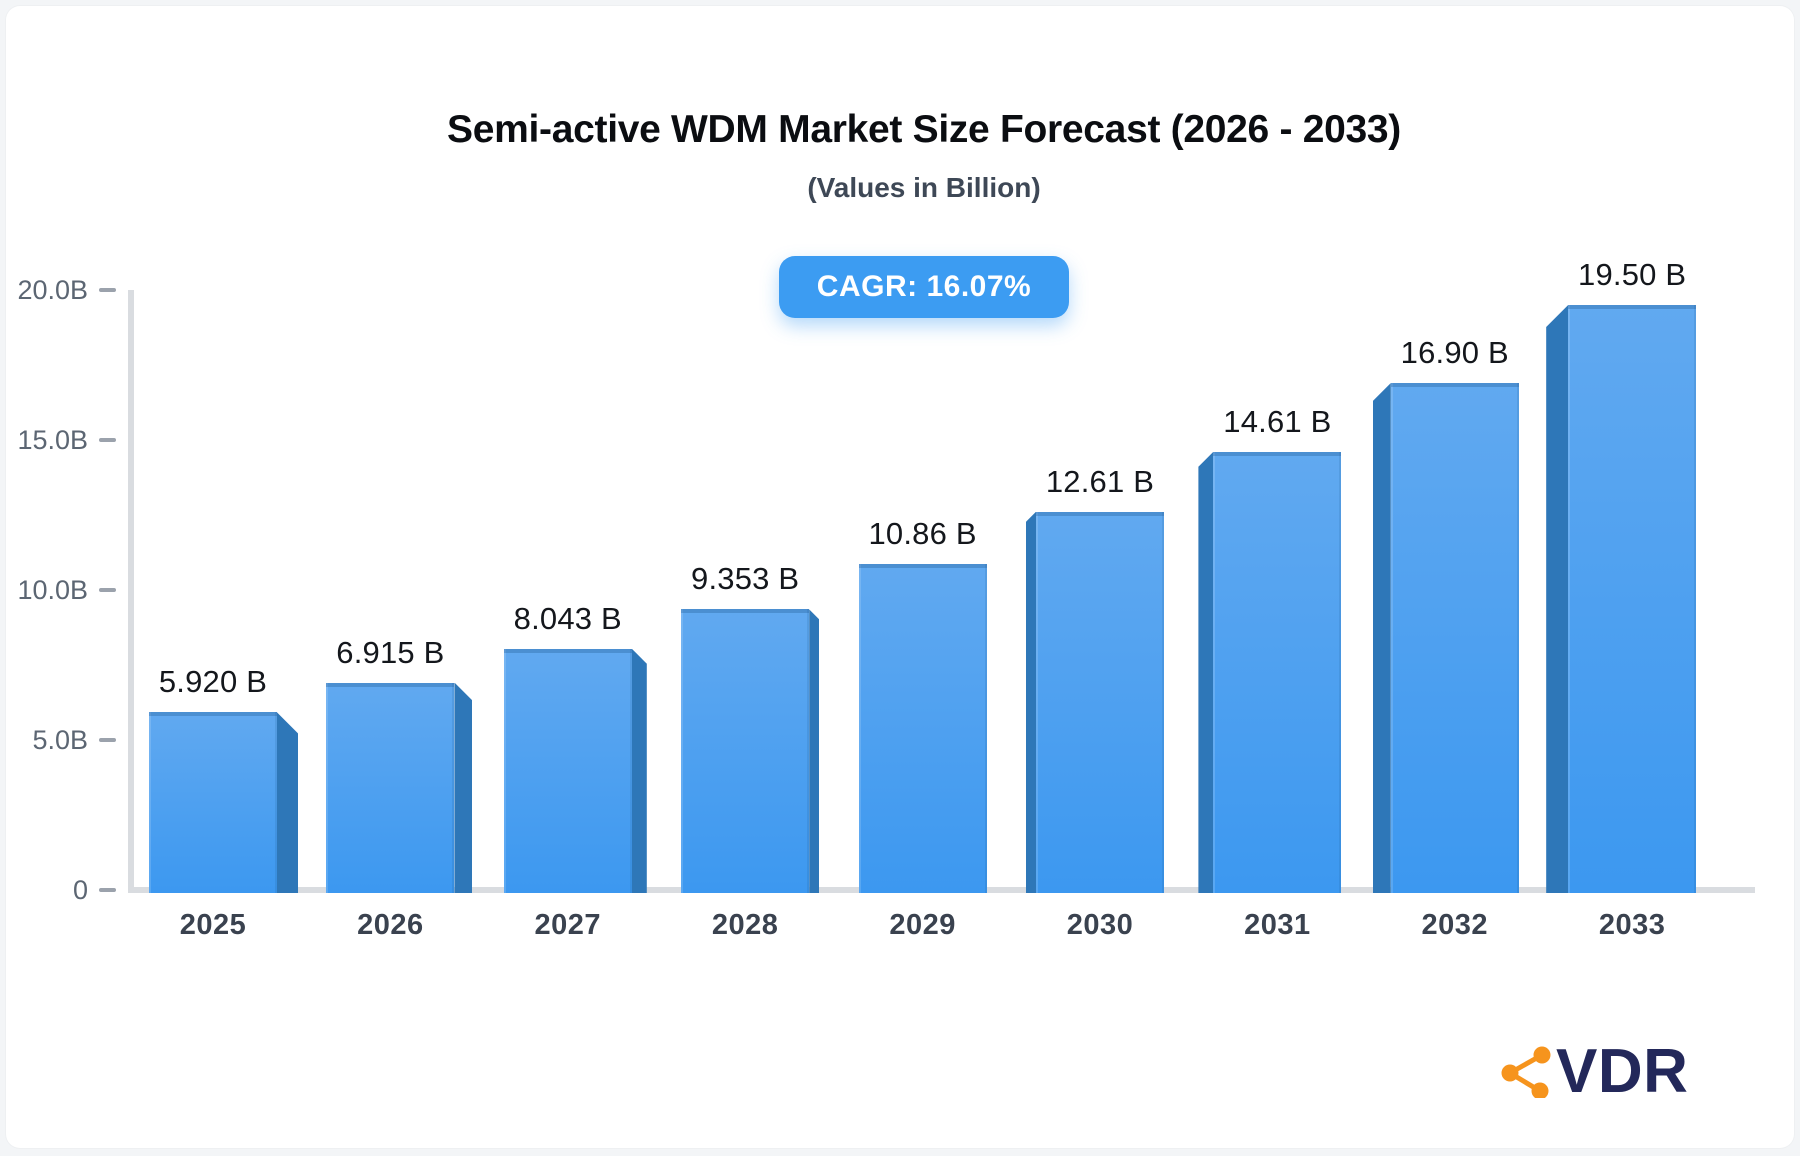 This screenshot has height=1156, width=1800. Describe the element at coordinates (213, 925) in the screenshot. I see `x-axis-label: 2025` at that location.